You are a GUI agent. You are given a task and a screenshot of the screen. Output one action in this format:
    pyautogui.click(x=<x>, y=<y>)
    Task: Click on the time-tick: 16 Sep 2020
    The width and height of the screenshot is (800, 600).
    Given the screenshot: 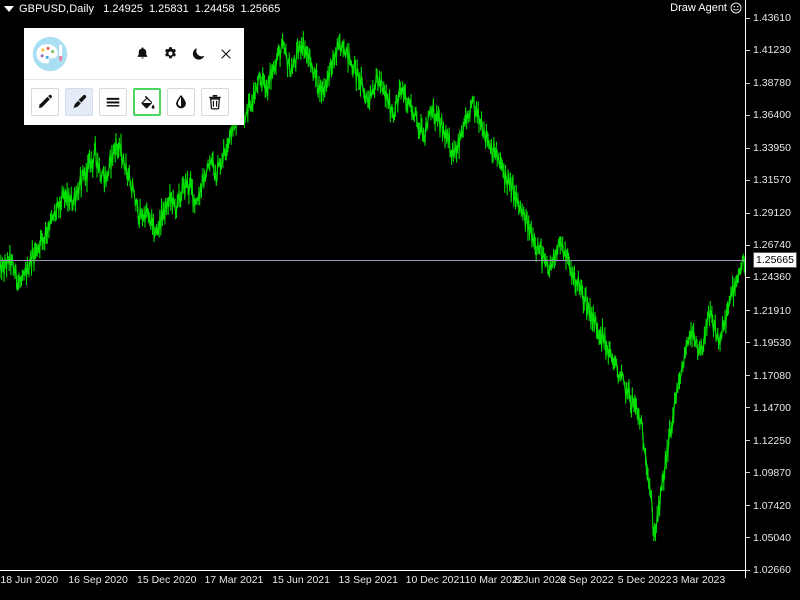 What is the action you would take?
    pyautogui.click(x=98, y=580)
    